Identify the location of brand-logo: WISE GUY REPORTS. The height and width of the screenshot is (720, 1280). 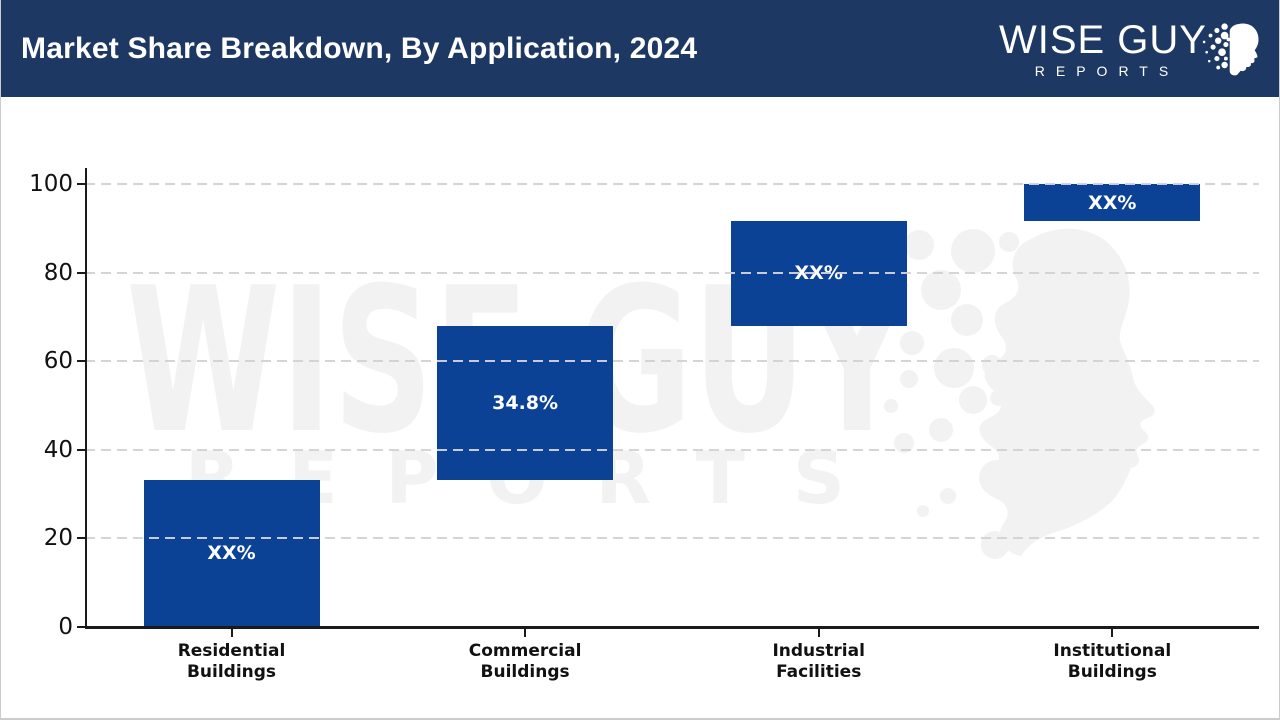
(1131, 49).